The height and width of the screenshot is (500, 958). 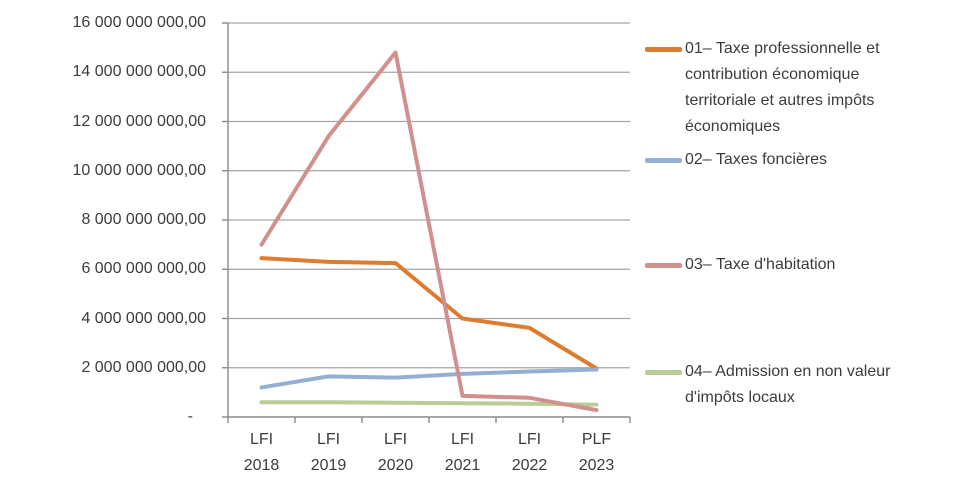 I want to click on legend-item: 03– Taxe d'habitation, so click(x=785, y=265).